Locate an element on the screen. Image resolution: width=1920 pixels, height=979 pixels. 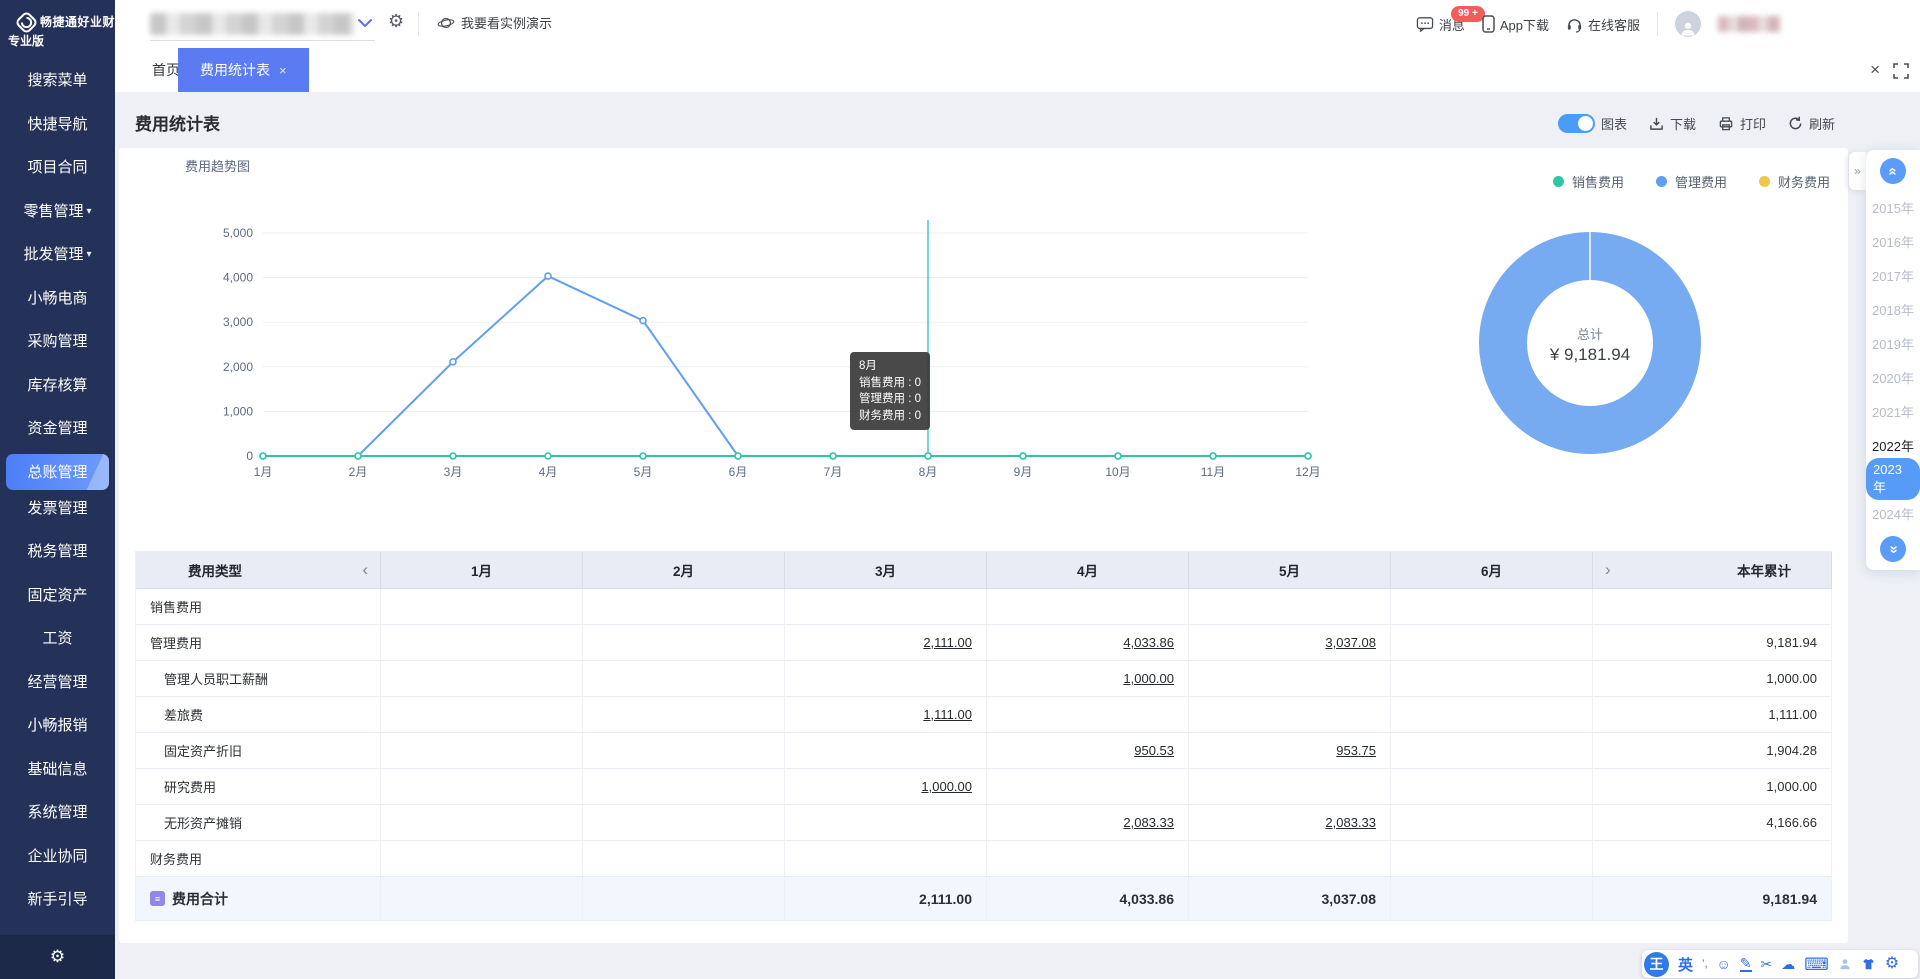
sidebar-item-4: 批发管理 ▾ is located at coordinates (57, 255).